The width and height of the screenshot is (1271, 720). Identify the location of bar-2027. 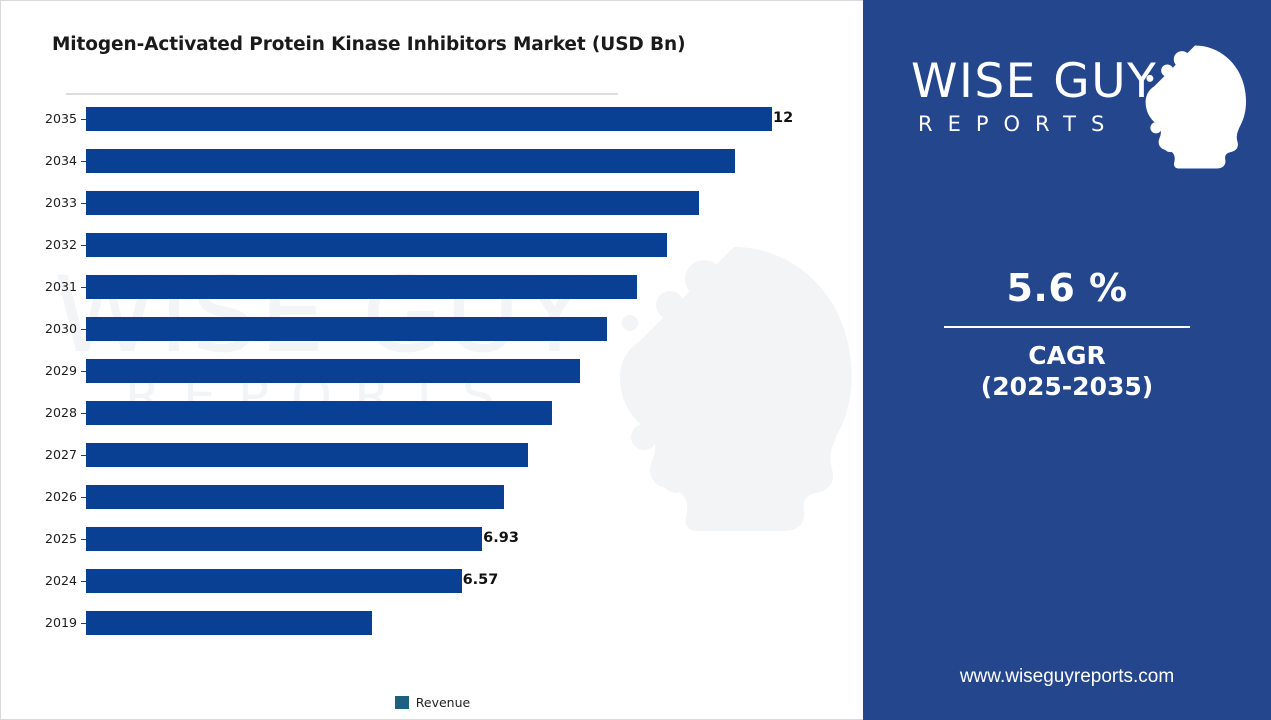
(307, 455).